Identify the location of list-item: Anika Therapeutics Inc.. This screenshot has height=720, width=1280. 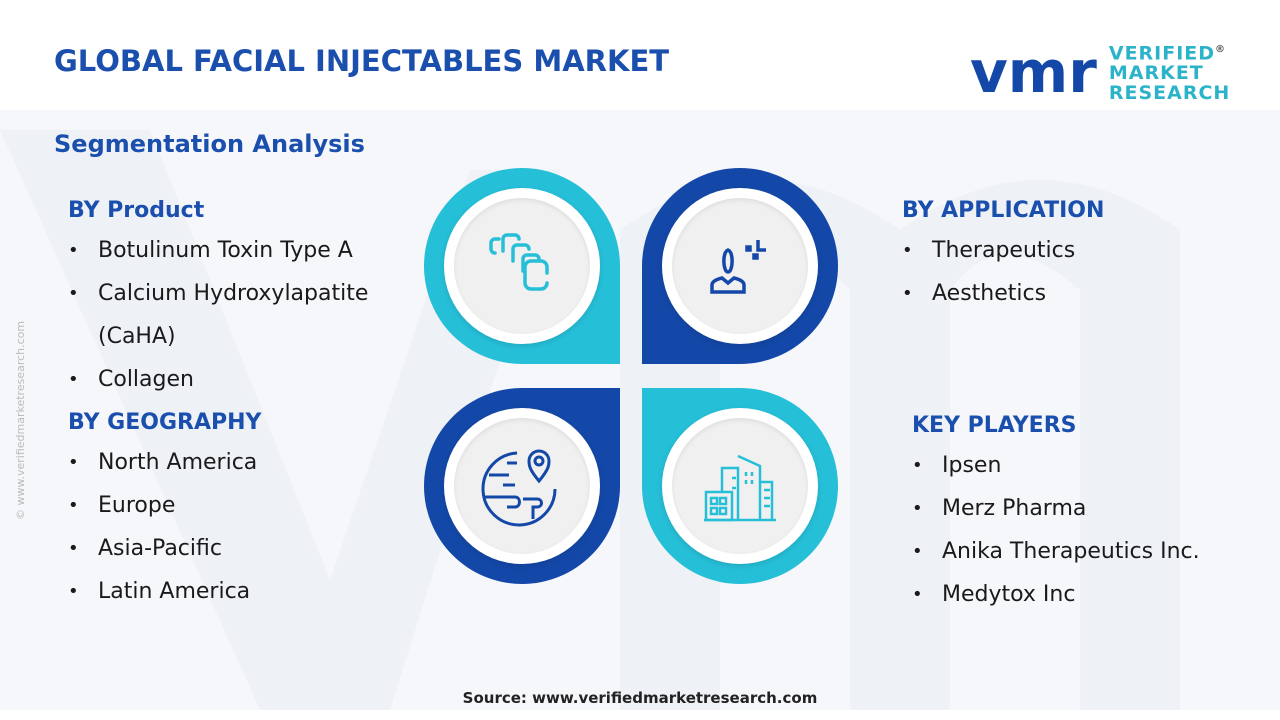
(1056, 551).